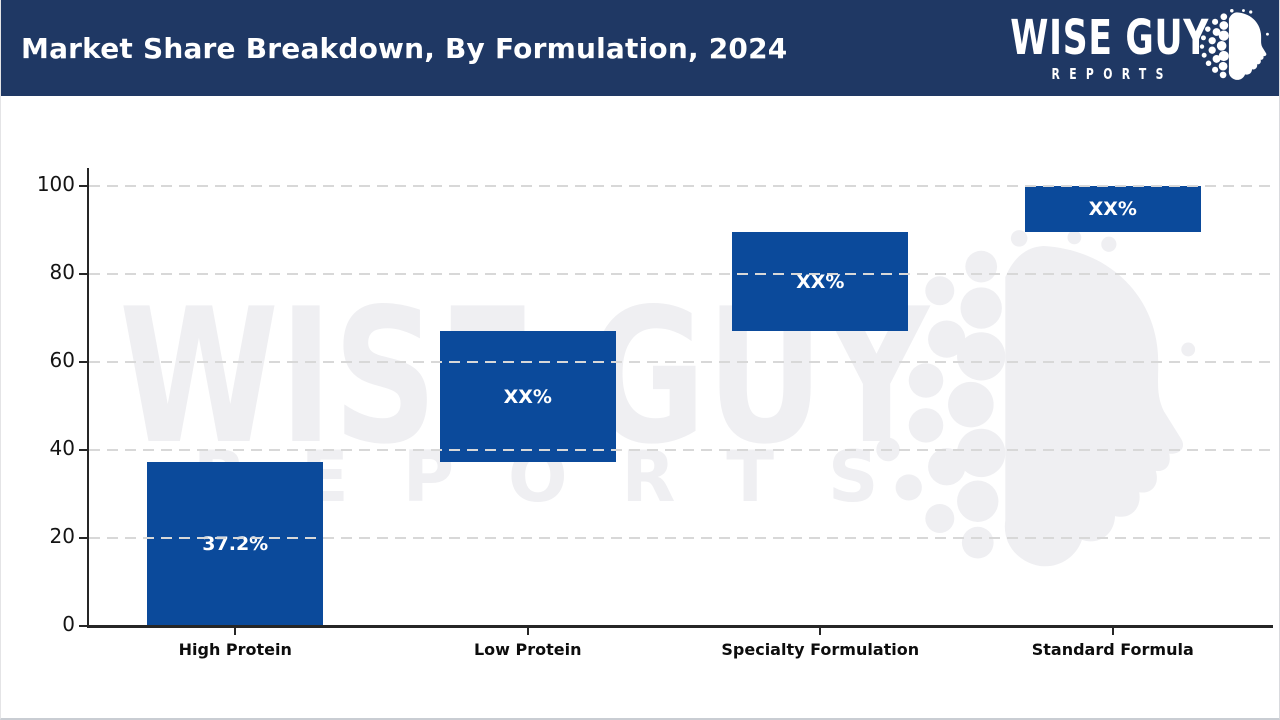 Image resolution: width=1280 pixels, height=720 pixels. Describe the element at coordinates (820, 649) in the screenshot. I see `category-label: Specialty Formulation` at that location.